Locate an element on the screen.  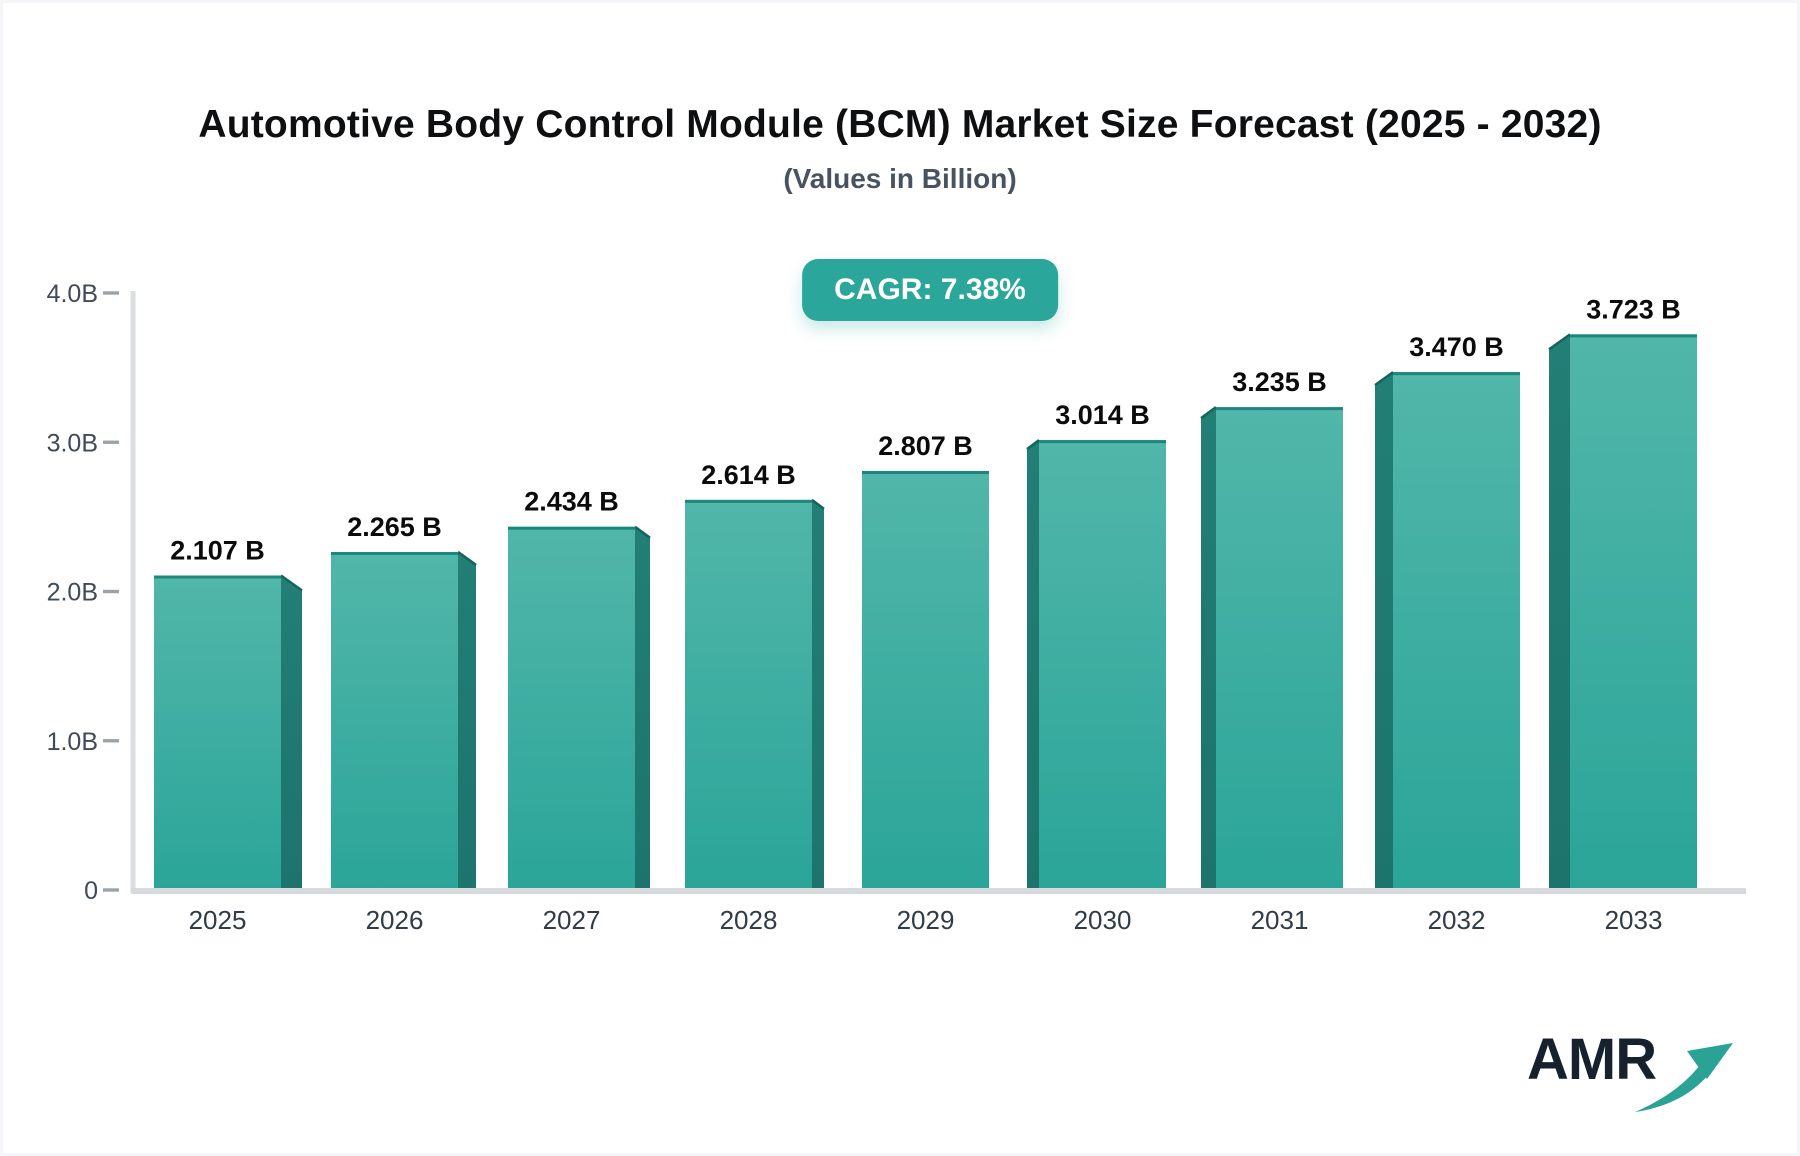
x-axis-line is located at coordinates (938, 891).